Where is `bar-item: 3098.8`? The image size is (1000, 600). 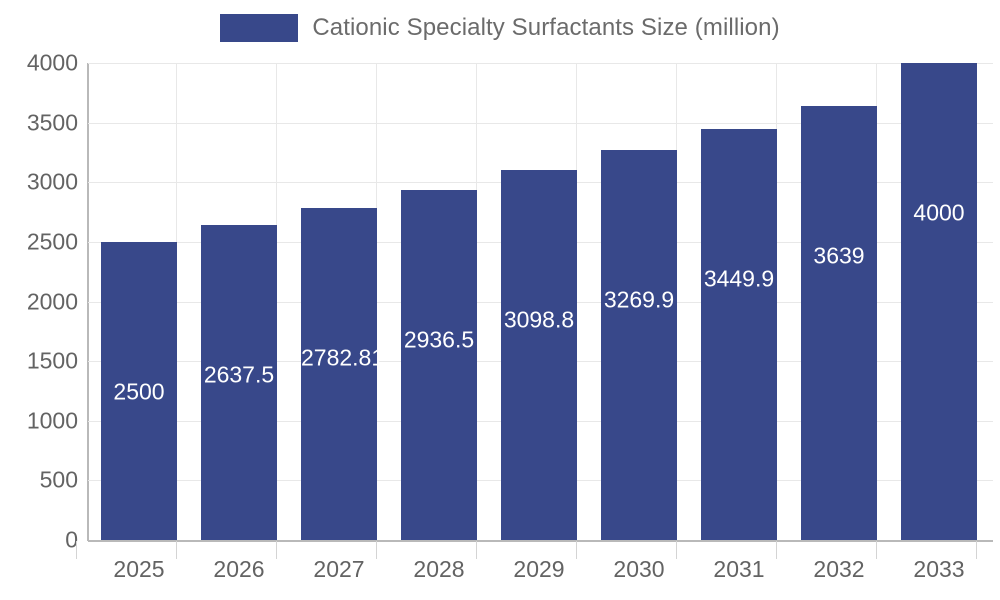 bar-item: 3098.8 is located at coordinates (539, 301).